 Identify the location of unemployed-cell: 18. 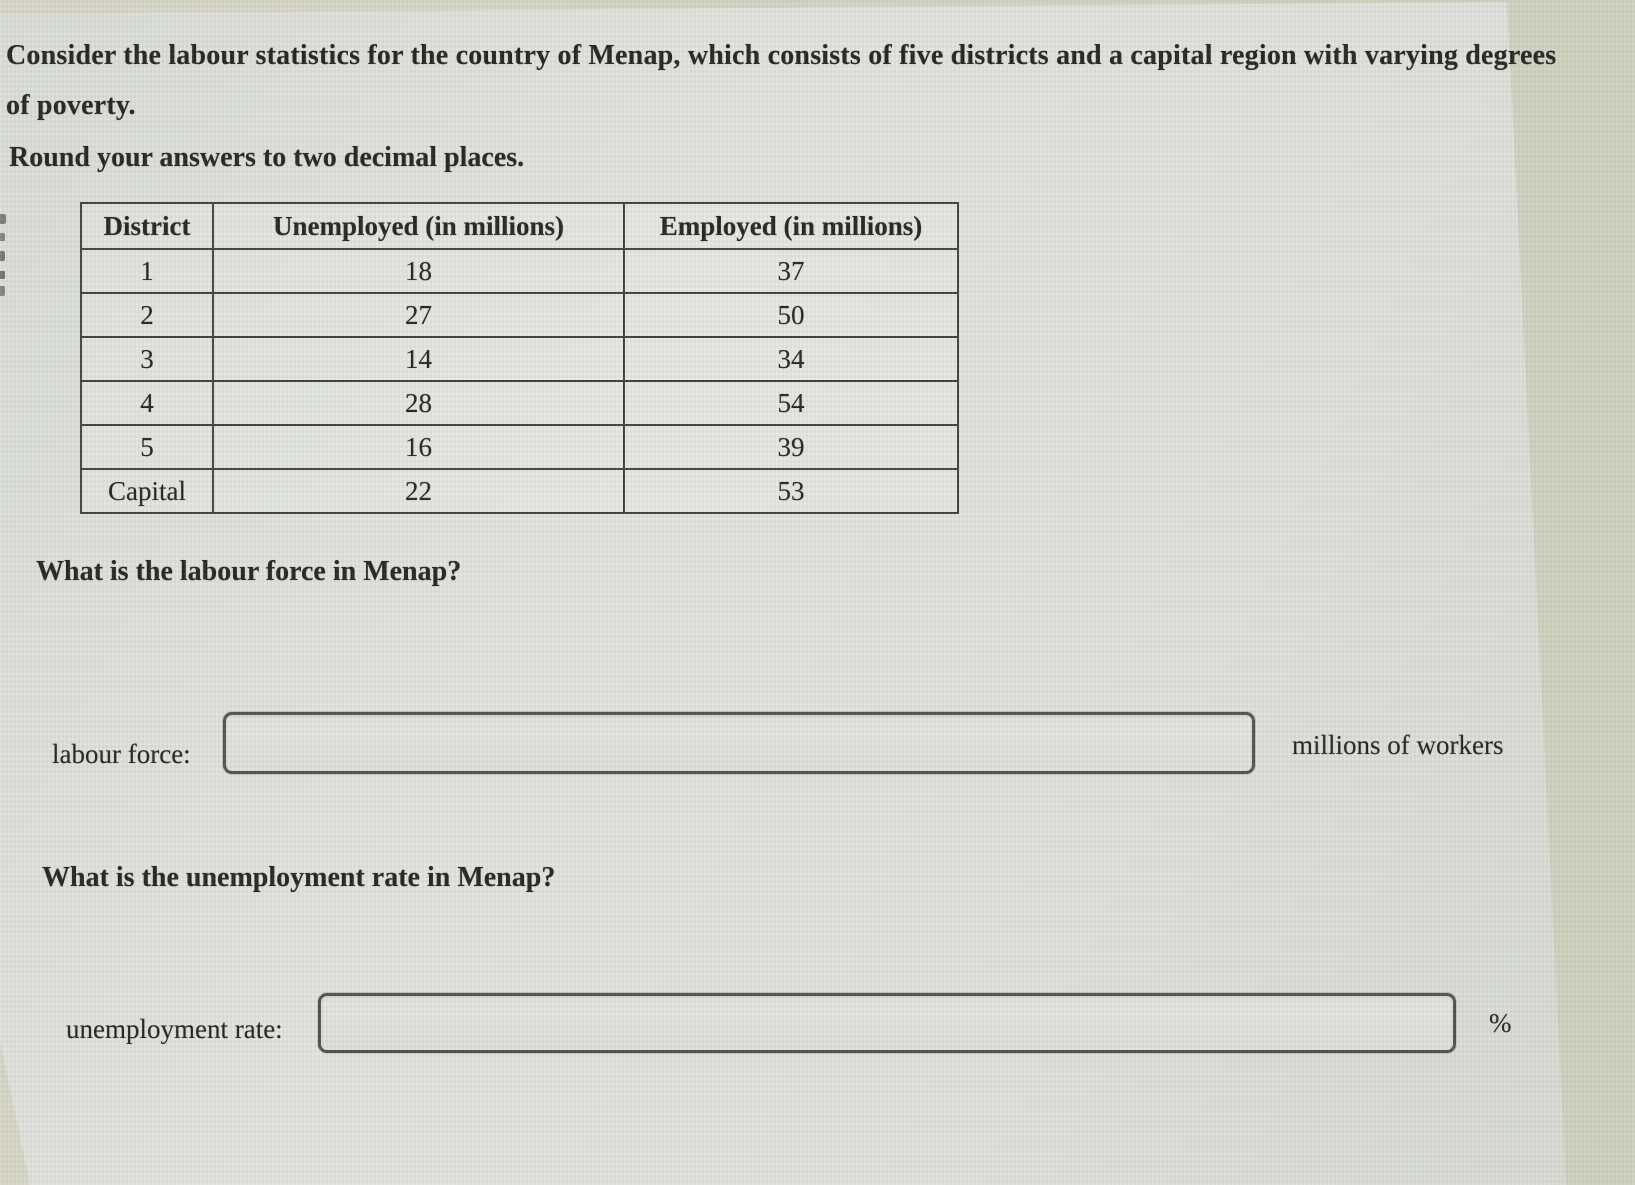
(418, 271).